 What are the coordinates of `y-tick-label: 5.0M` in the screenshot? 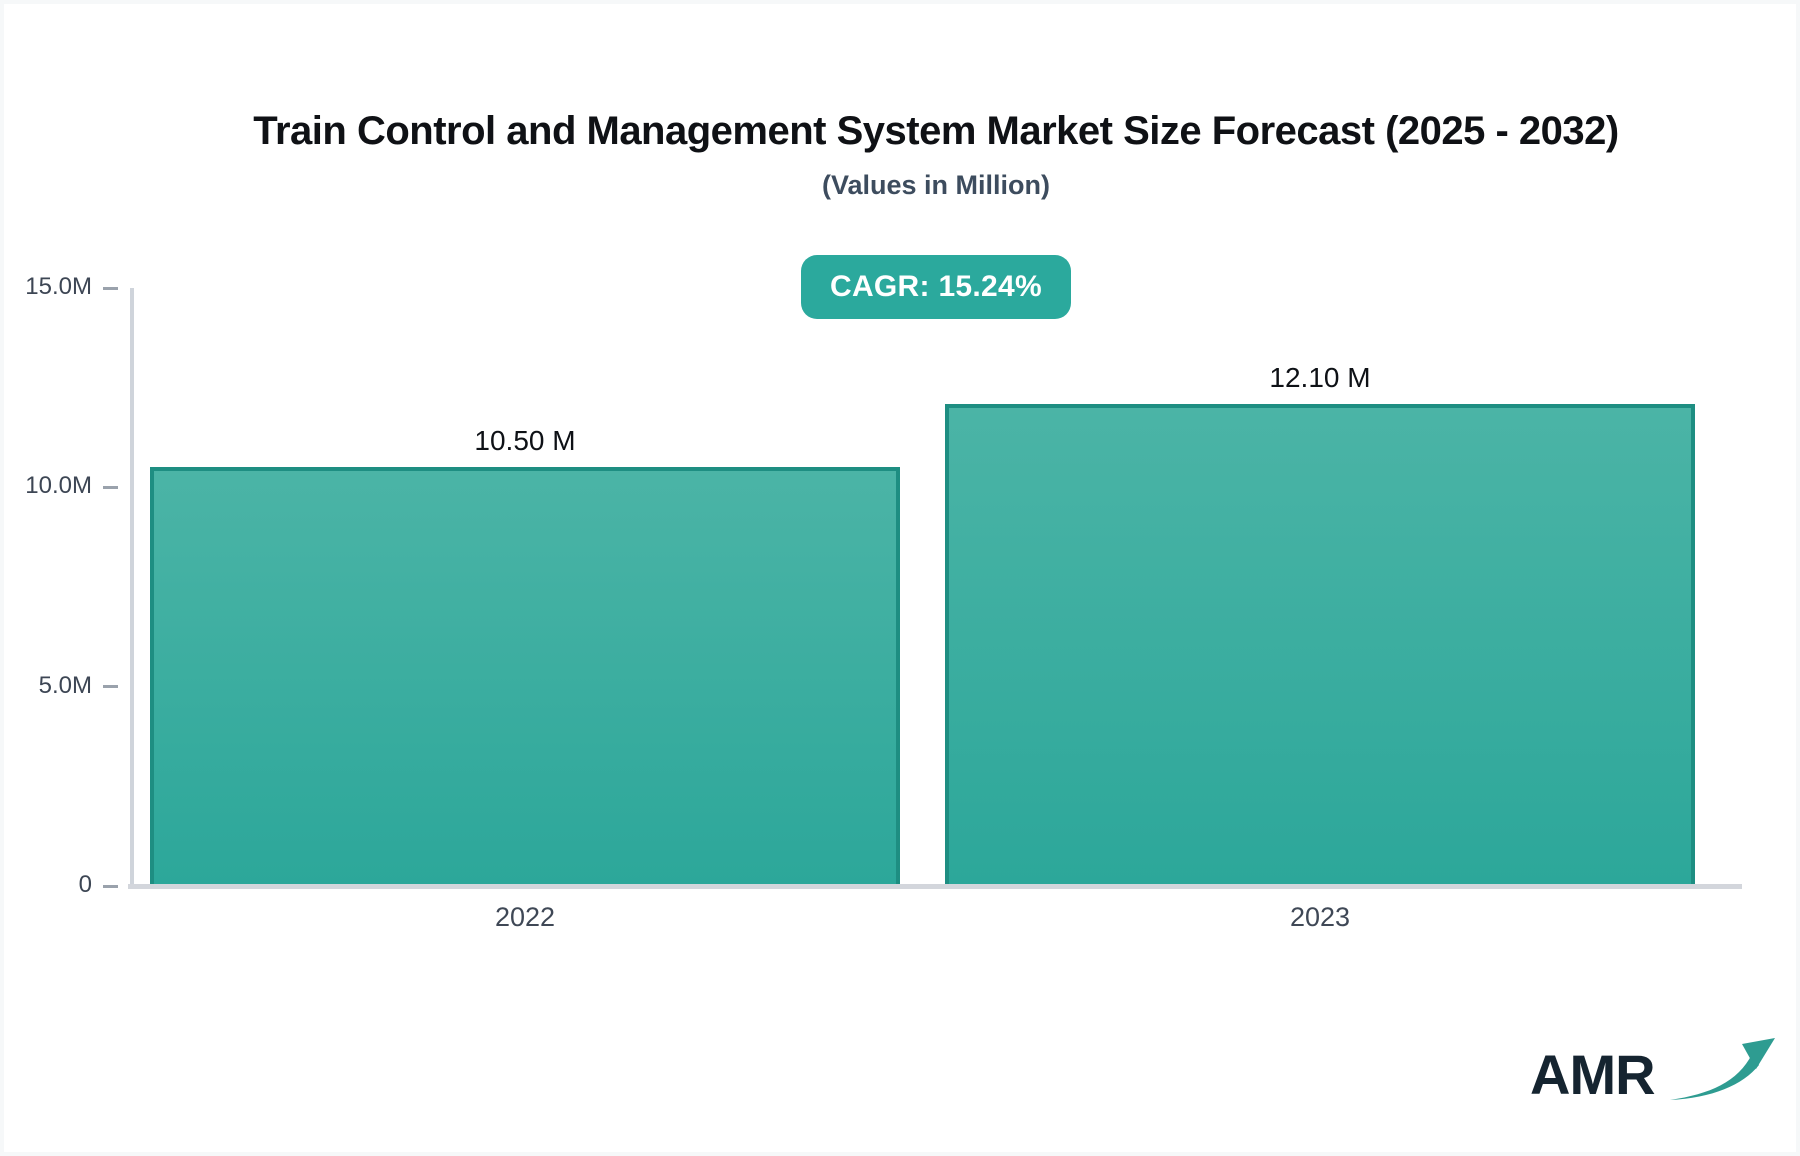 It's located at (65, 685).